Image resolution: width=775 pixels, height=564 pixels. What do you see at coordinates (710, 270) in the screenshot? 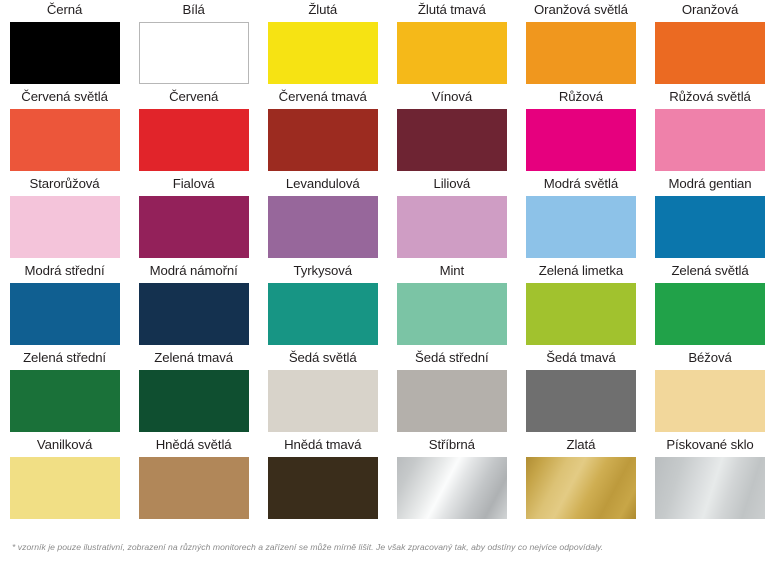
I see `swatch-label: Zelená světlá` at bounding box center [710, 270].